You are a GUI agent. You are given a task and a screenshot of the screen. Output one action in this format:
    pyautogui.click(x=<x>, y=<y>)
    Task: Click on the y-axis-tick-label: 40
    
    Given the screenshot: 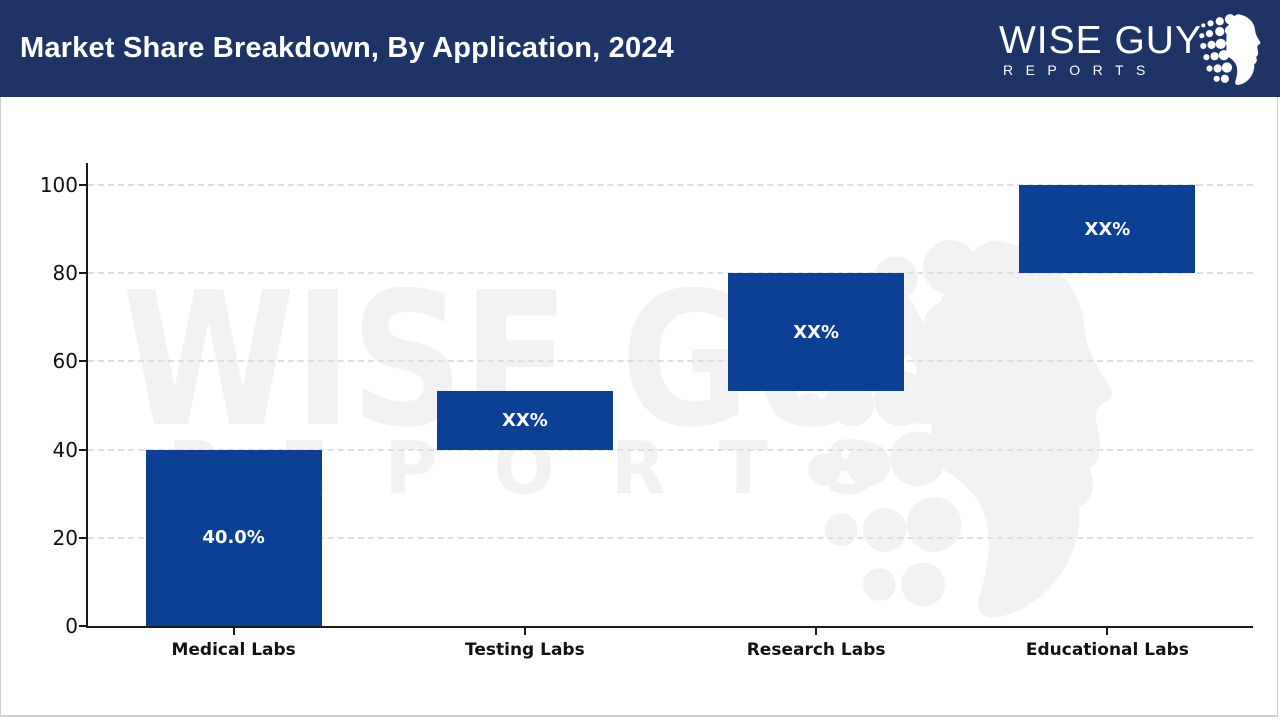 What is the action you would take?
    pyautogui.click(x=65, y=449)
    